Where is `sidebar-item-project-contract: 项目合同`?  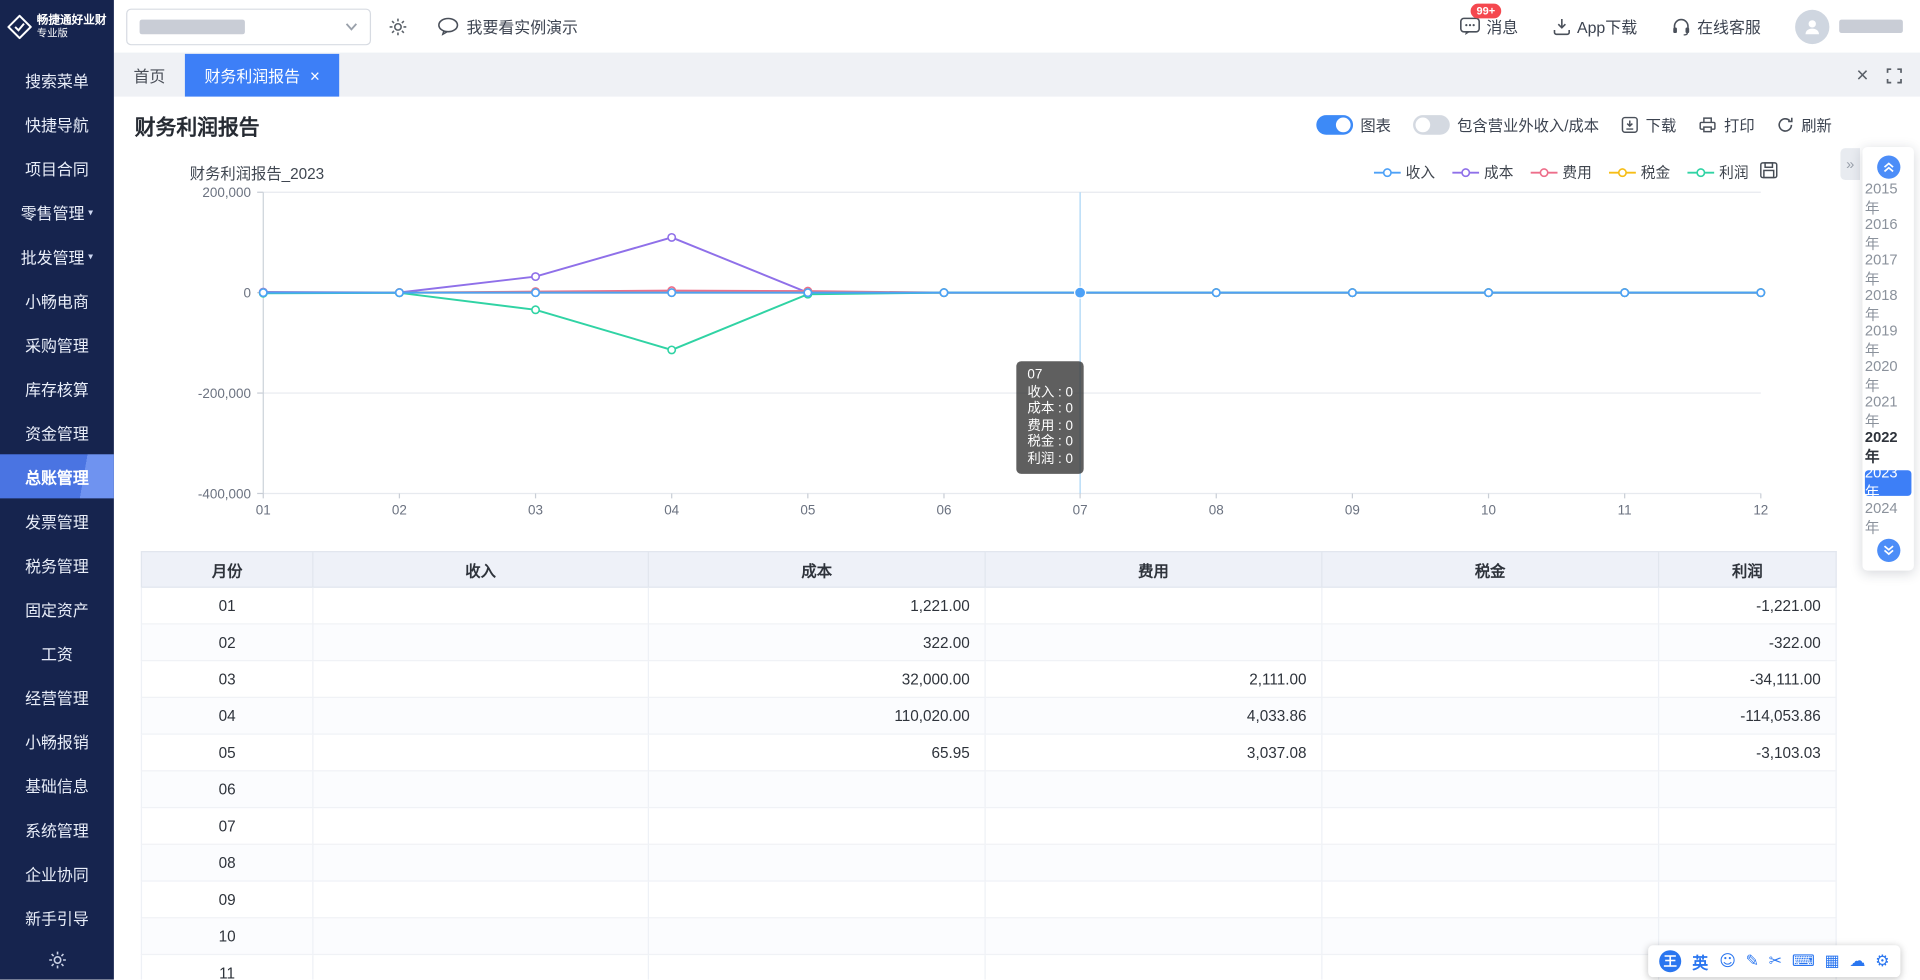 sidebar-item-project-contract: 项目合同 is located at coordinates (57, 168).